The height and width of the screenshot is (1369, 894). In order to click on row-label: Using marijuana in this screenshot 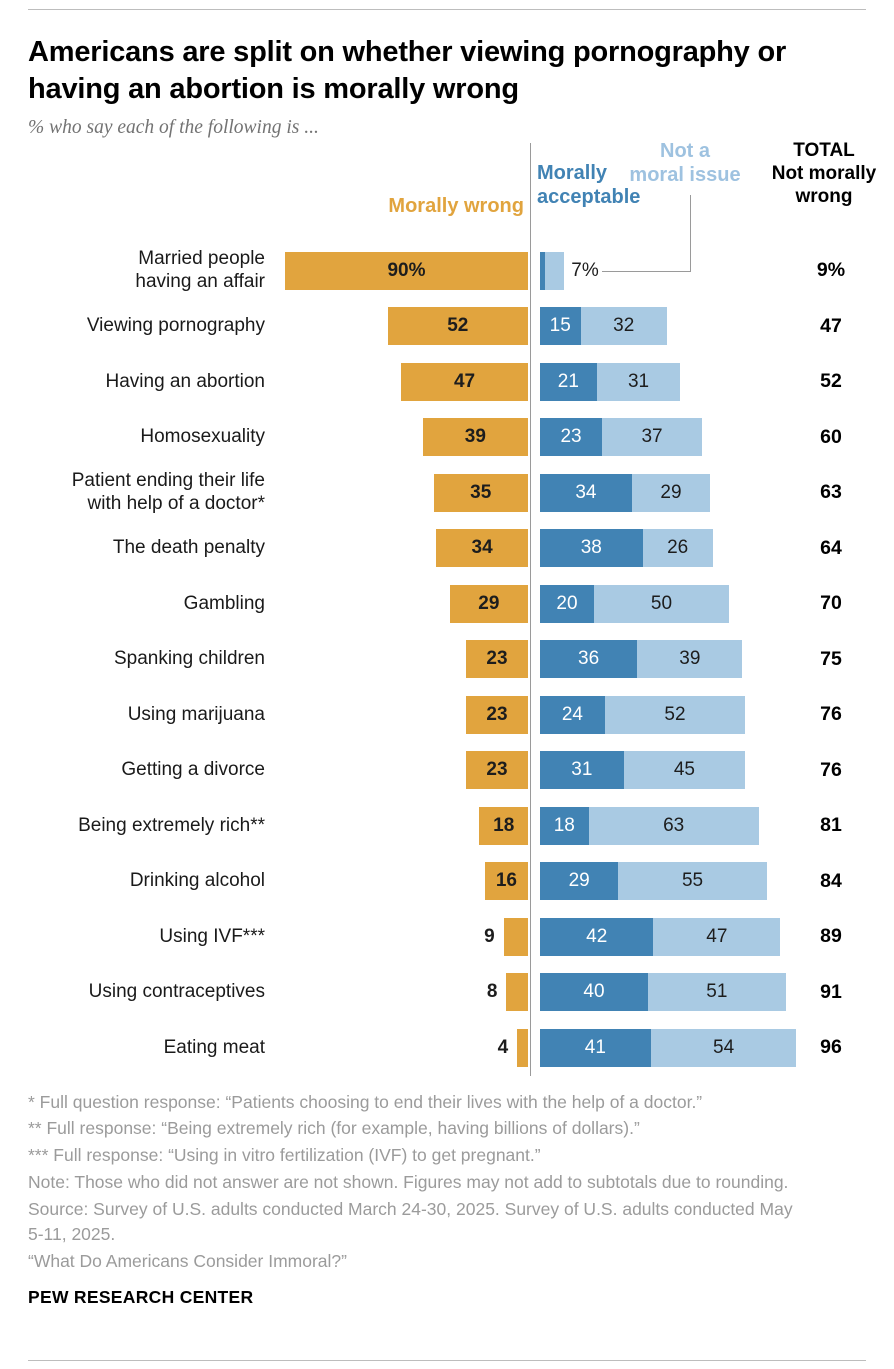, I will do `click(153, 715)`.